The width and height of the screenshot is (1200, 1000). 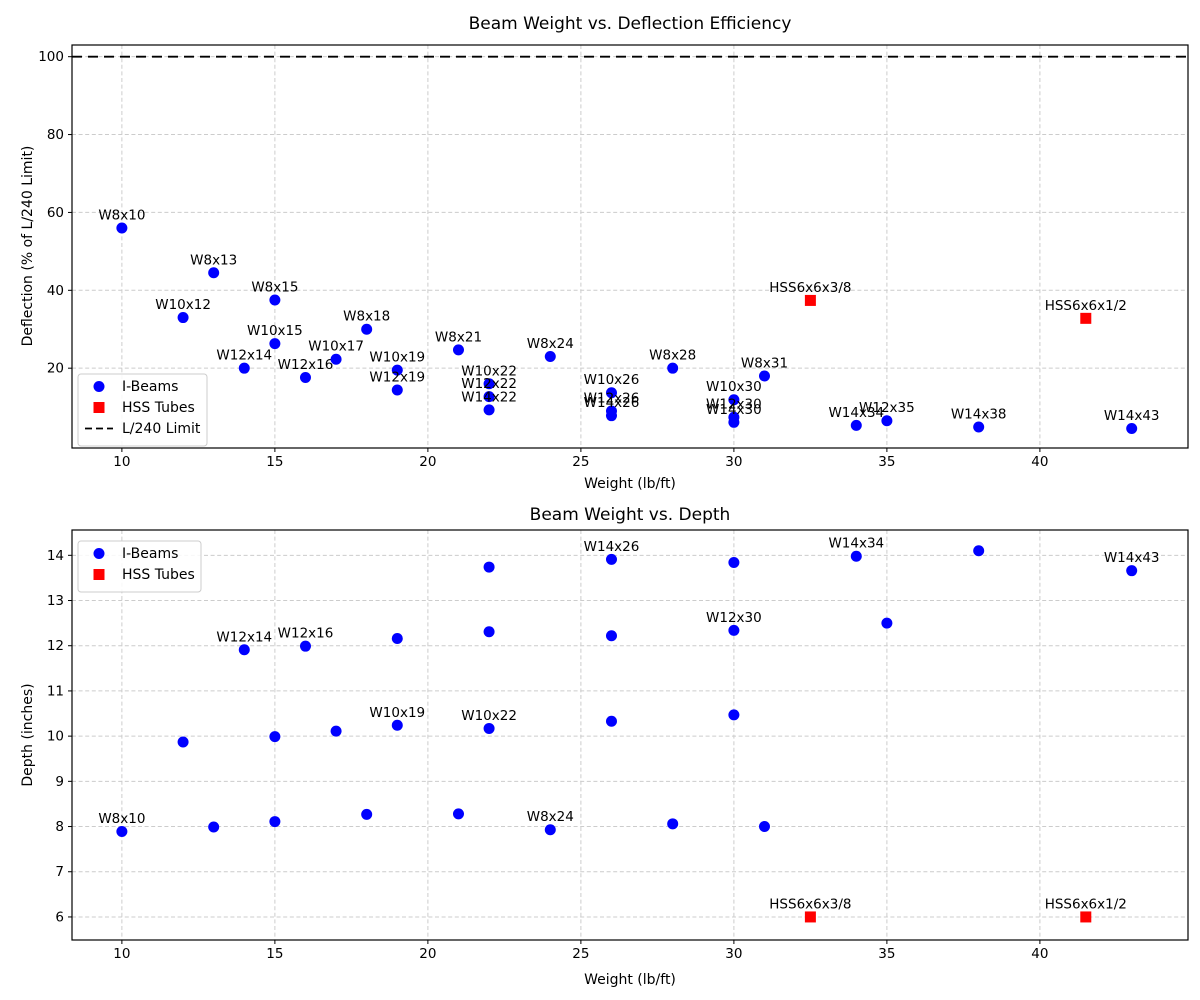 What do you see at coordinates (1132, 429) in the screenshot?
I see `data-point-W14x43` at bounding box center [1132, 429].